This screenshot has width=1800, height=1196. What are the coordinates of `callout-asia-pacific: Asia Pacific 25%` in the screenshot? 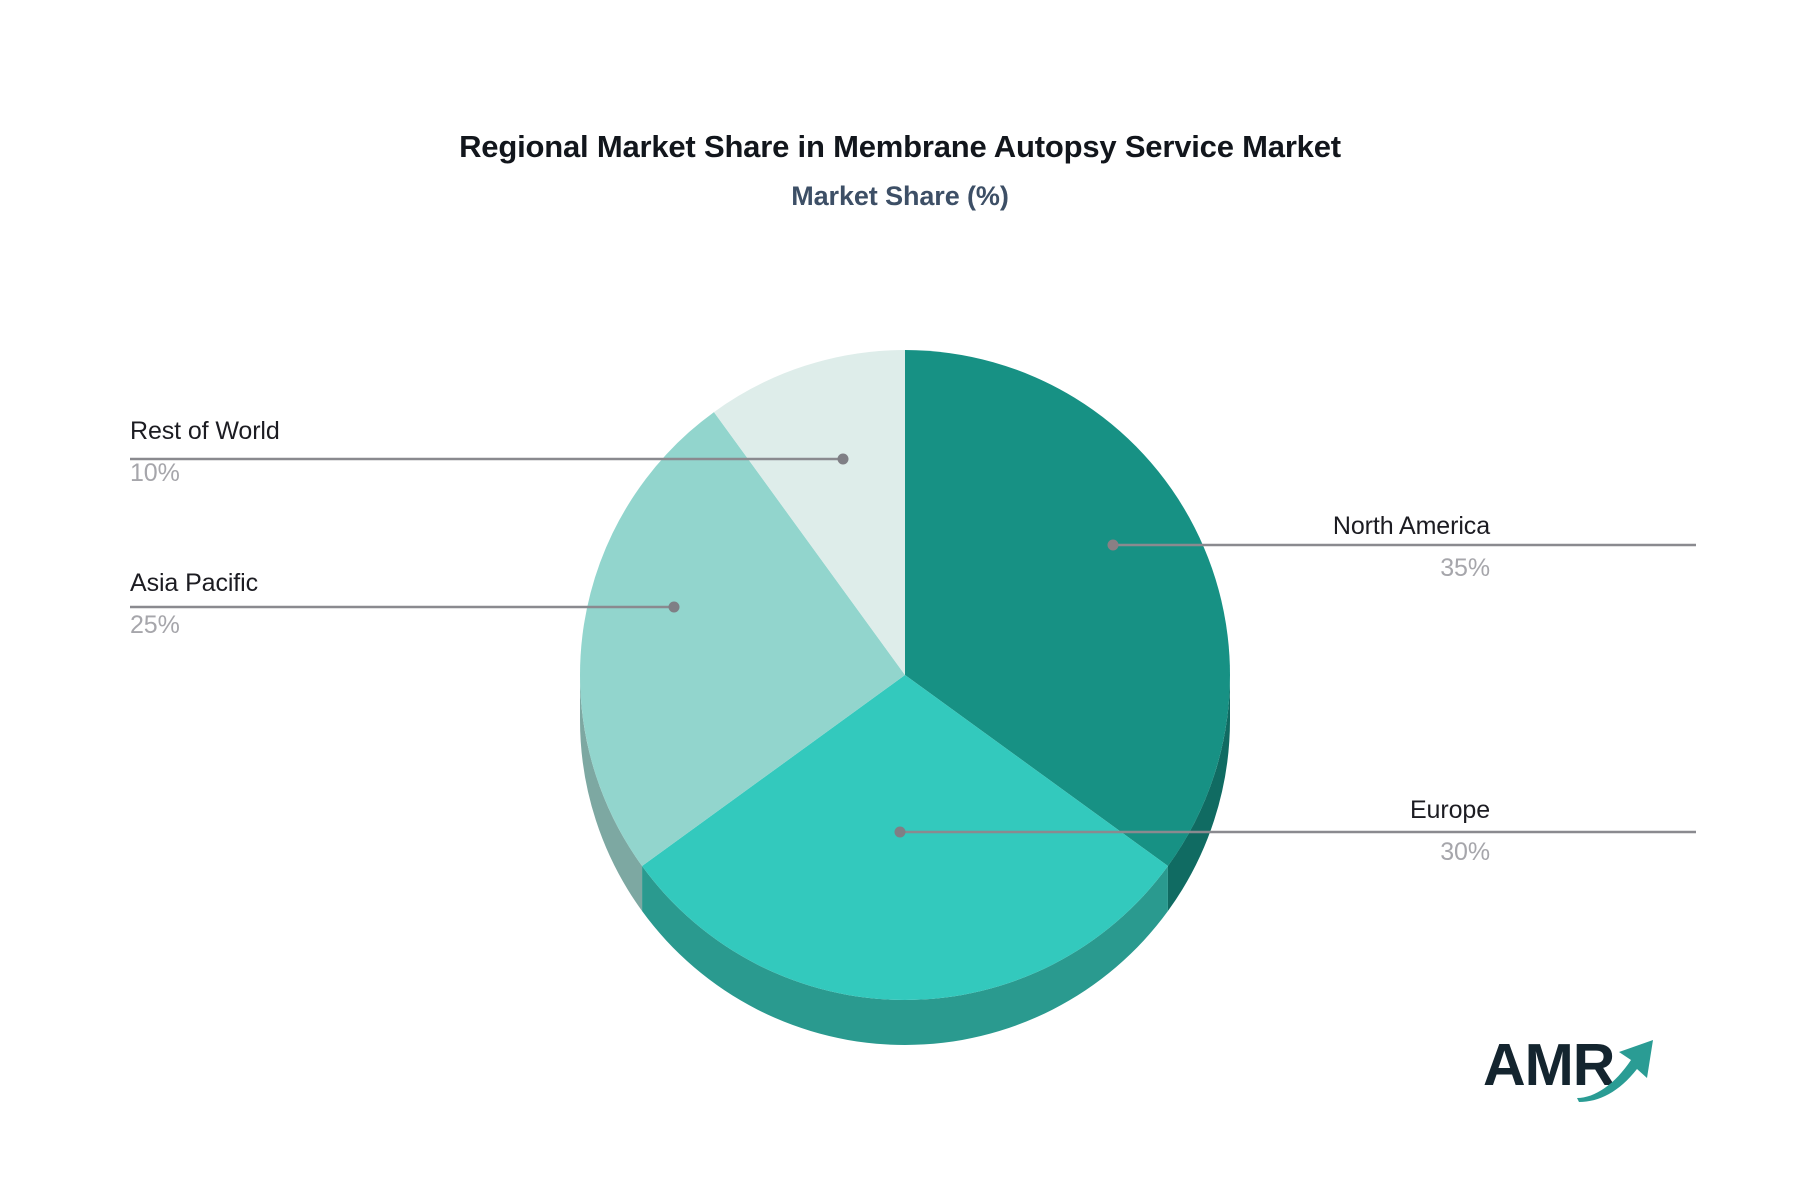 It's located at (194, 604).